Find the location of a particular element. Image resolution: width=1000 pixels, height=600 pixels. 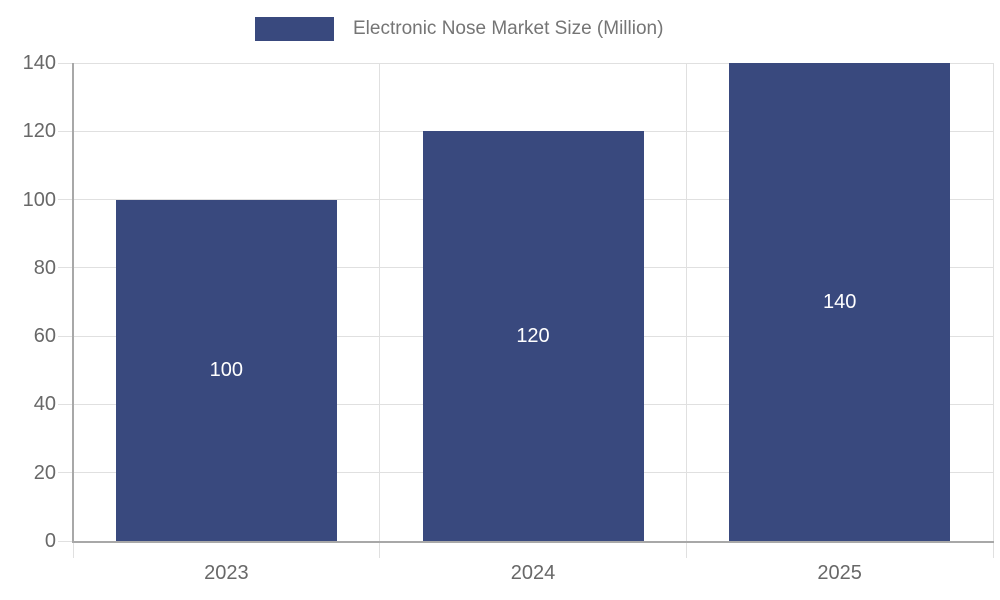

bar-2023 is located at coordinates (226, 370).